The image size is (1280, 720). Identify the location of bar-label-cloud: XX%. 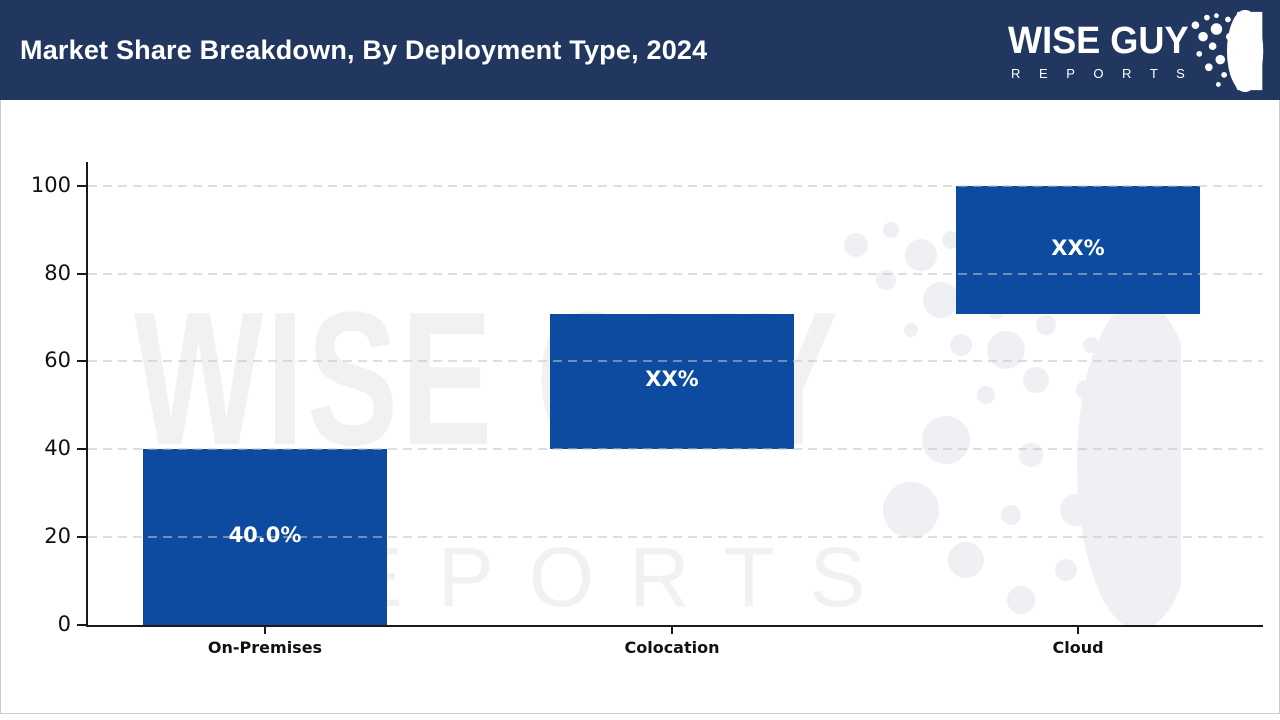
(1078, 248).